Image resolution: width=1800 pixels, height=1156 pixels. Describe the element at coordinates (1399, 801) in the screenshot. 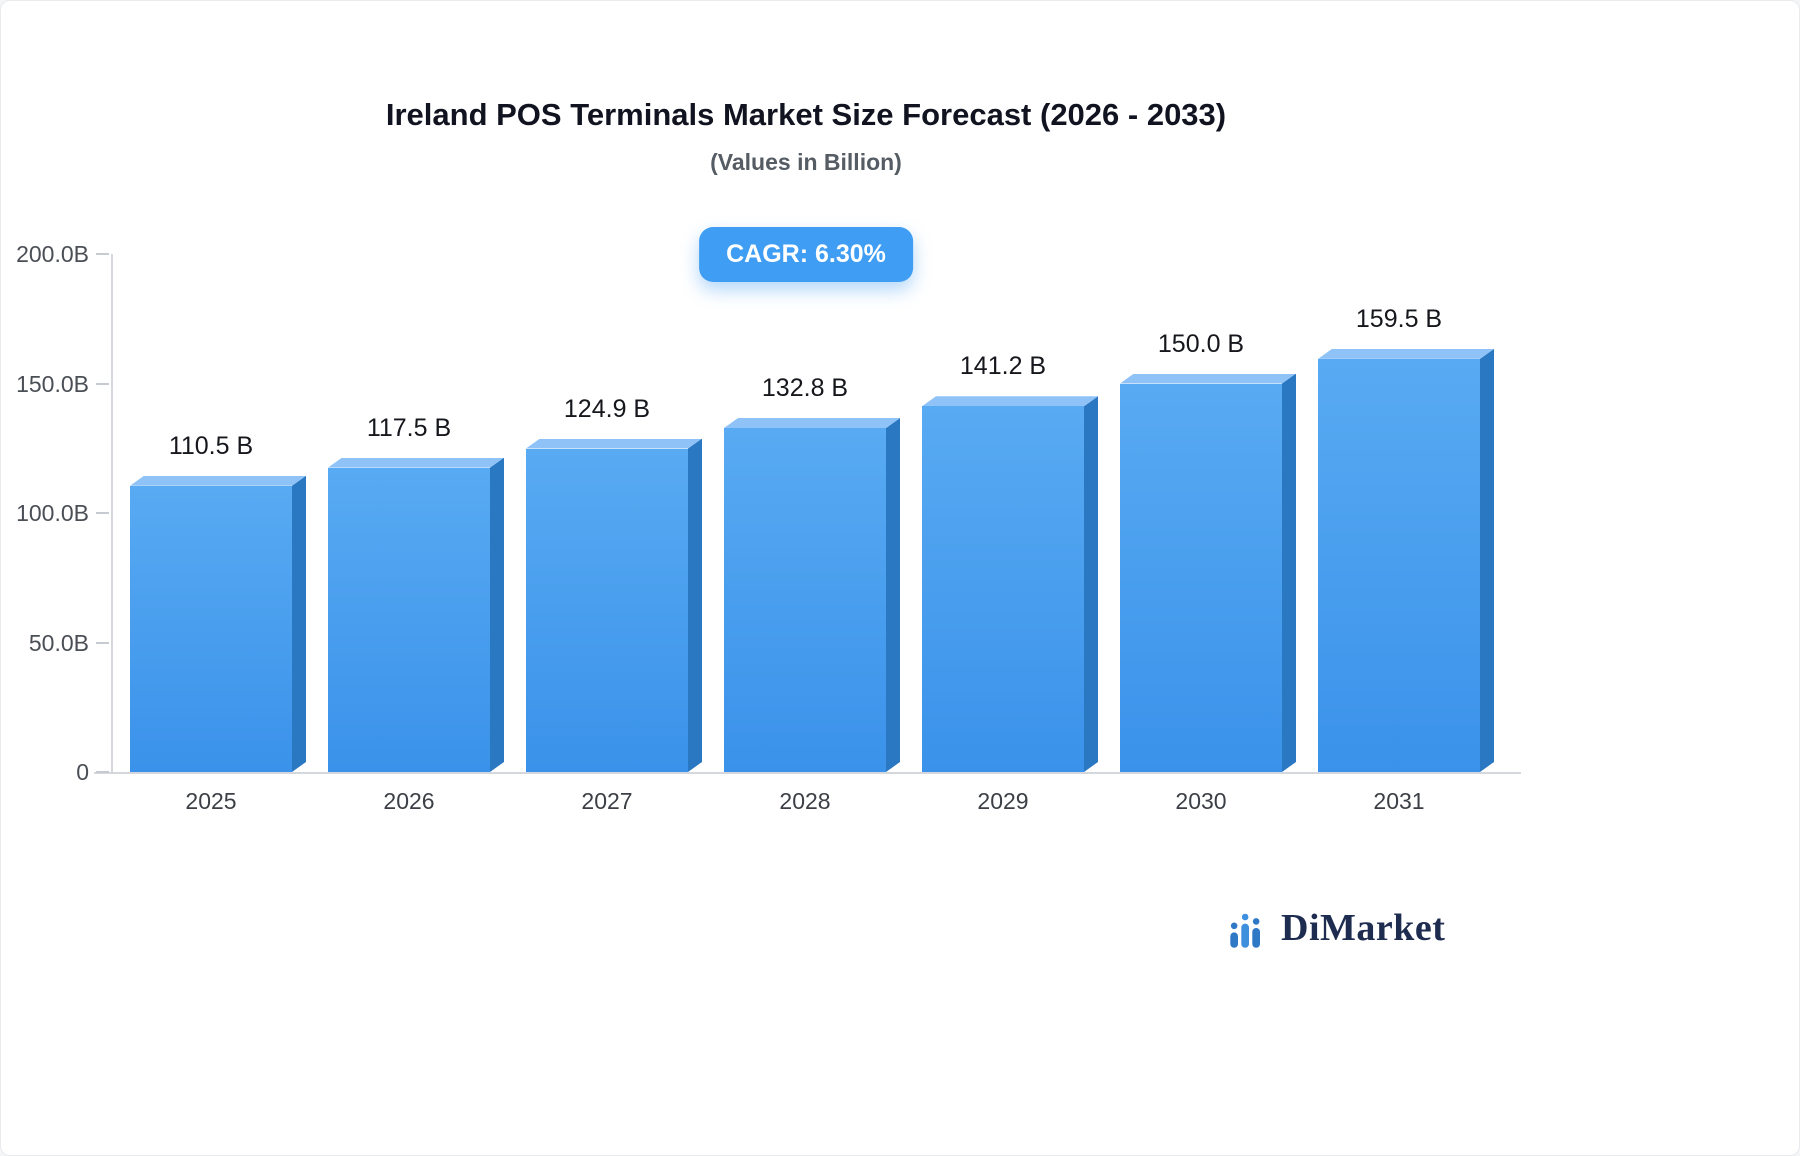

I see `x-axis-label: 2031` at that location.